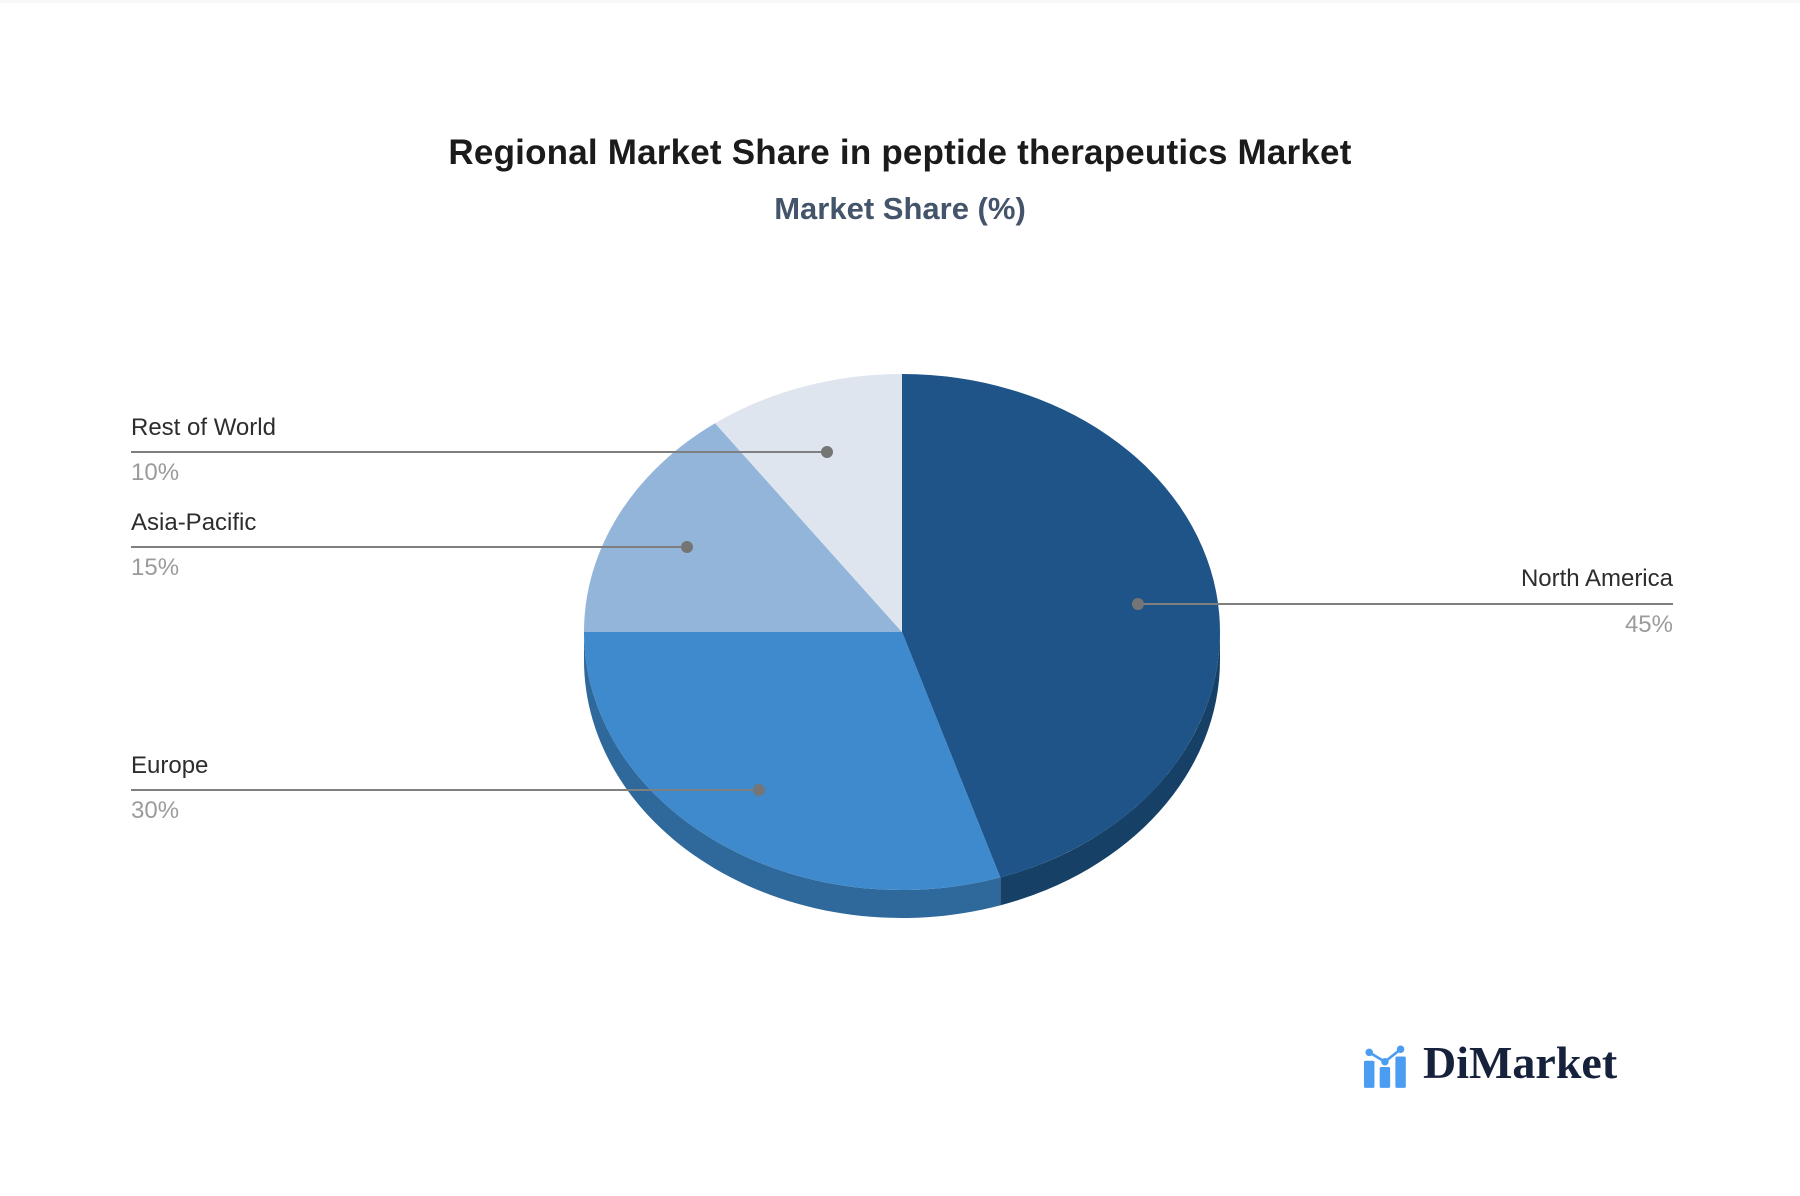 The width and height of the screenshot is (1800, 1196). Describe the element at coordinates (155, 810) in the screenshot. I see `slice-pct-europe: 30%` at that location.